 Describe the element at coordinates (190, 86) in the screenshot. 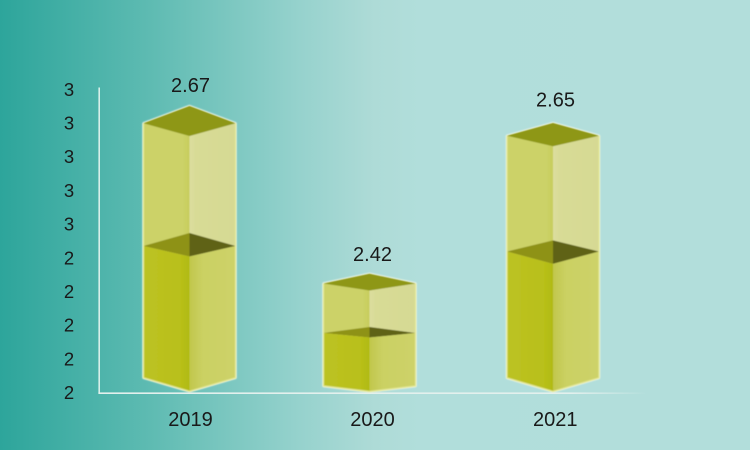

I see `svg-text: 2.67` at that location.